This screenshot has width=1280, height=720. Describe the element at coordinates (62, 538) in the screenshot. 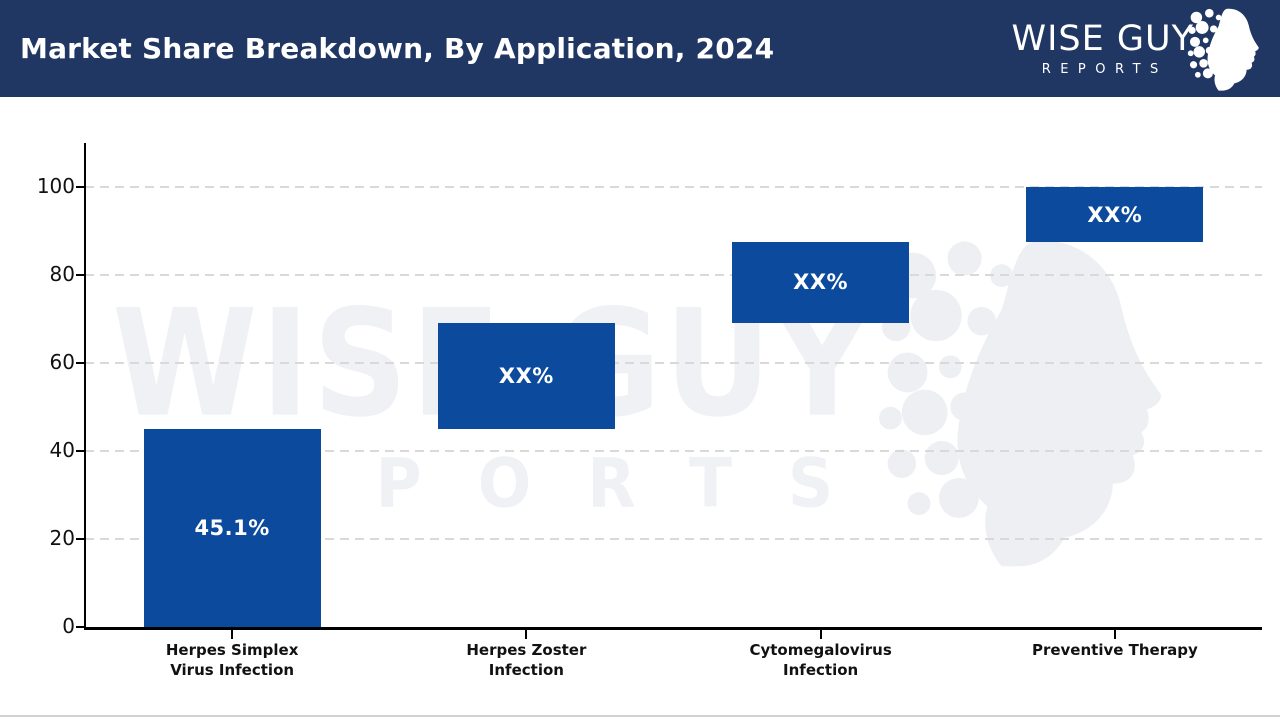

I see `y-tick-label: 20` at that location.